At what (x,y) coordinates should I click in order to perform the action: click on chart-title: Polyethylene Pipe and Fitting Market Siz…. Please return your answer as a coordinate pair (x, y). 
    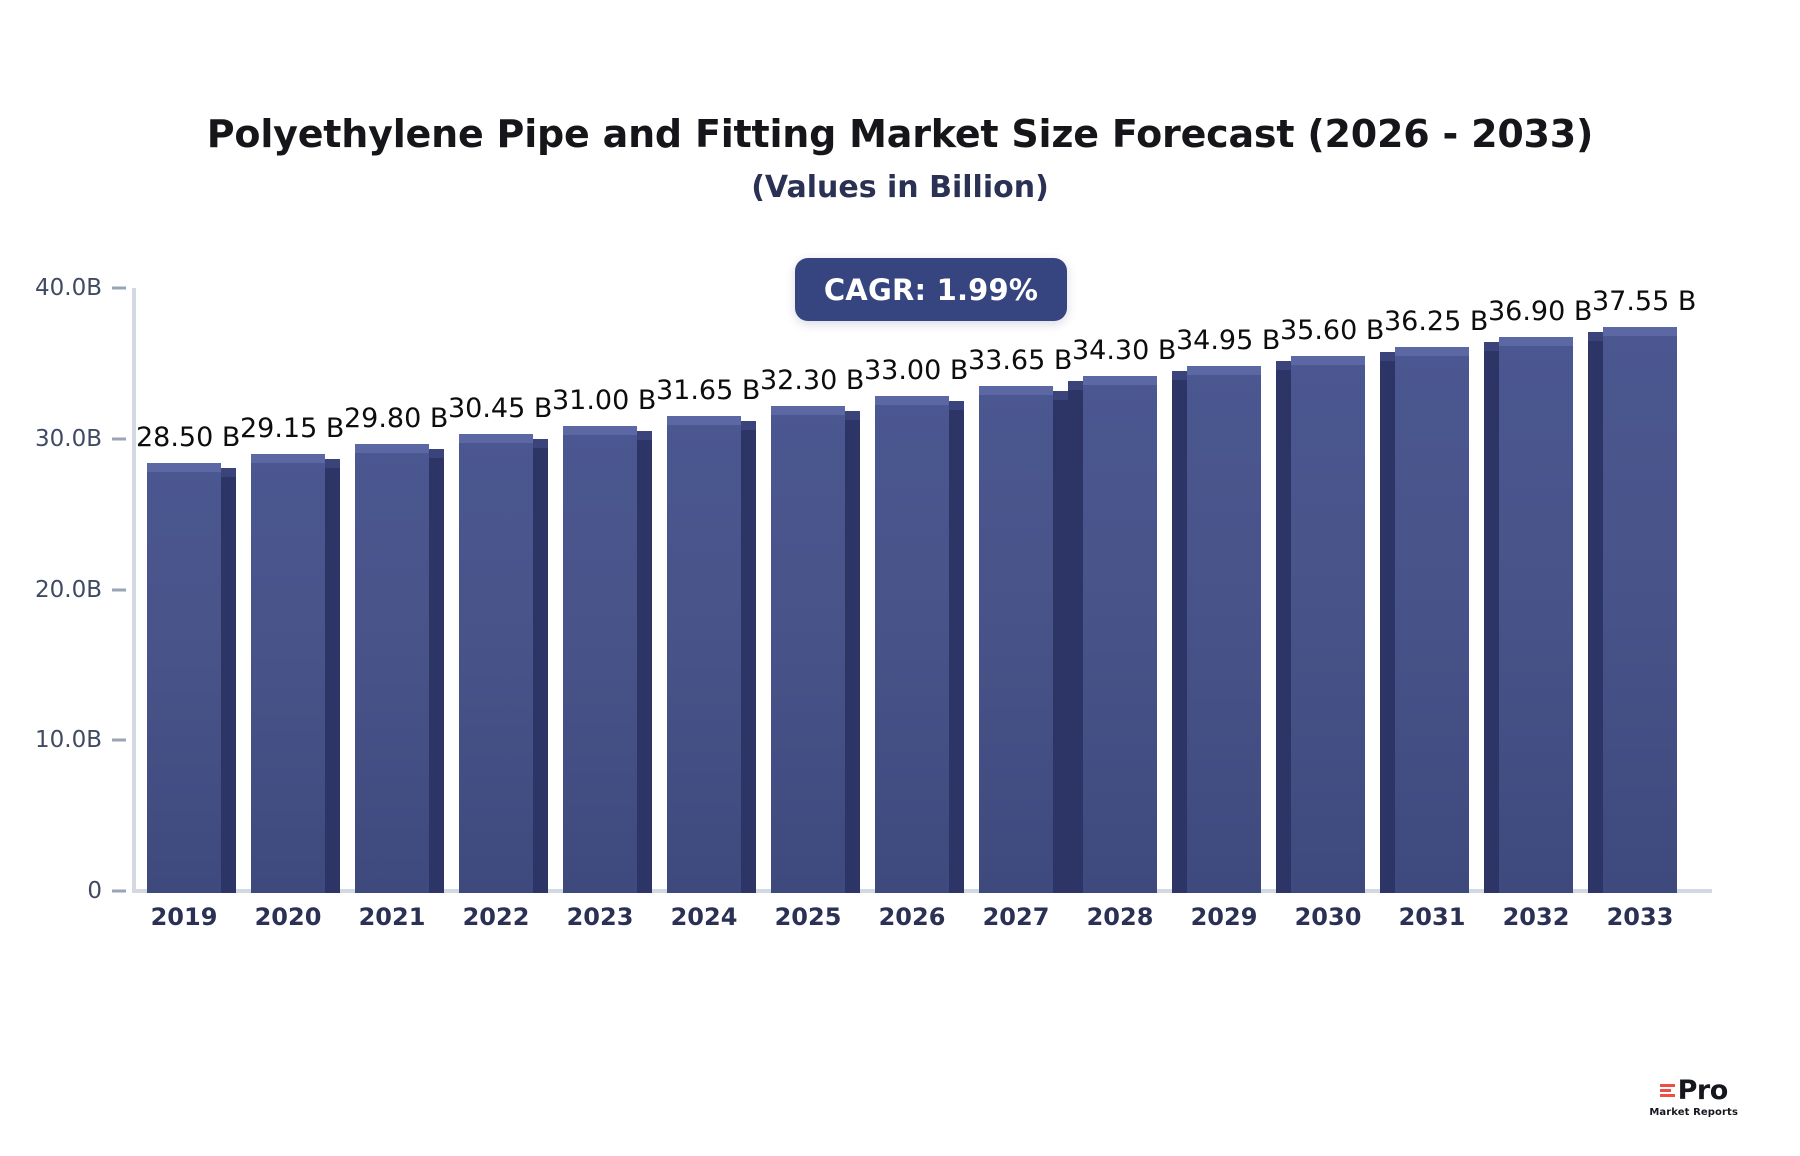
    Looking at the image, I should click on (900, 134).